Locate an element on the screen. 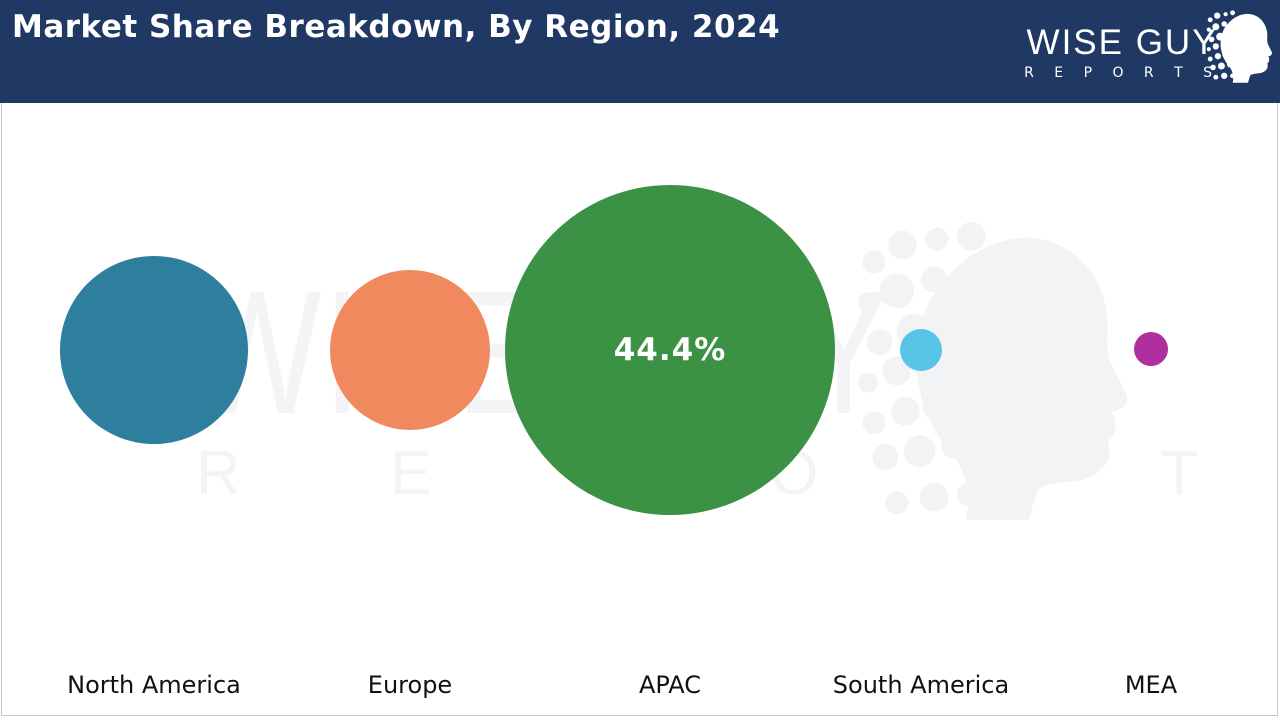  watermark-face-icon is located at coordinates (993, 371).